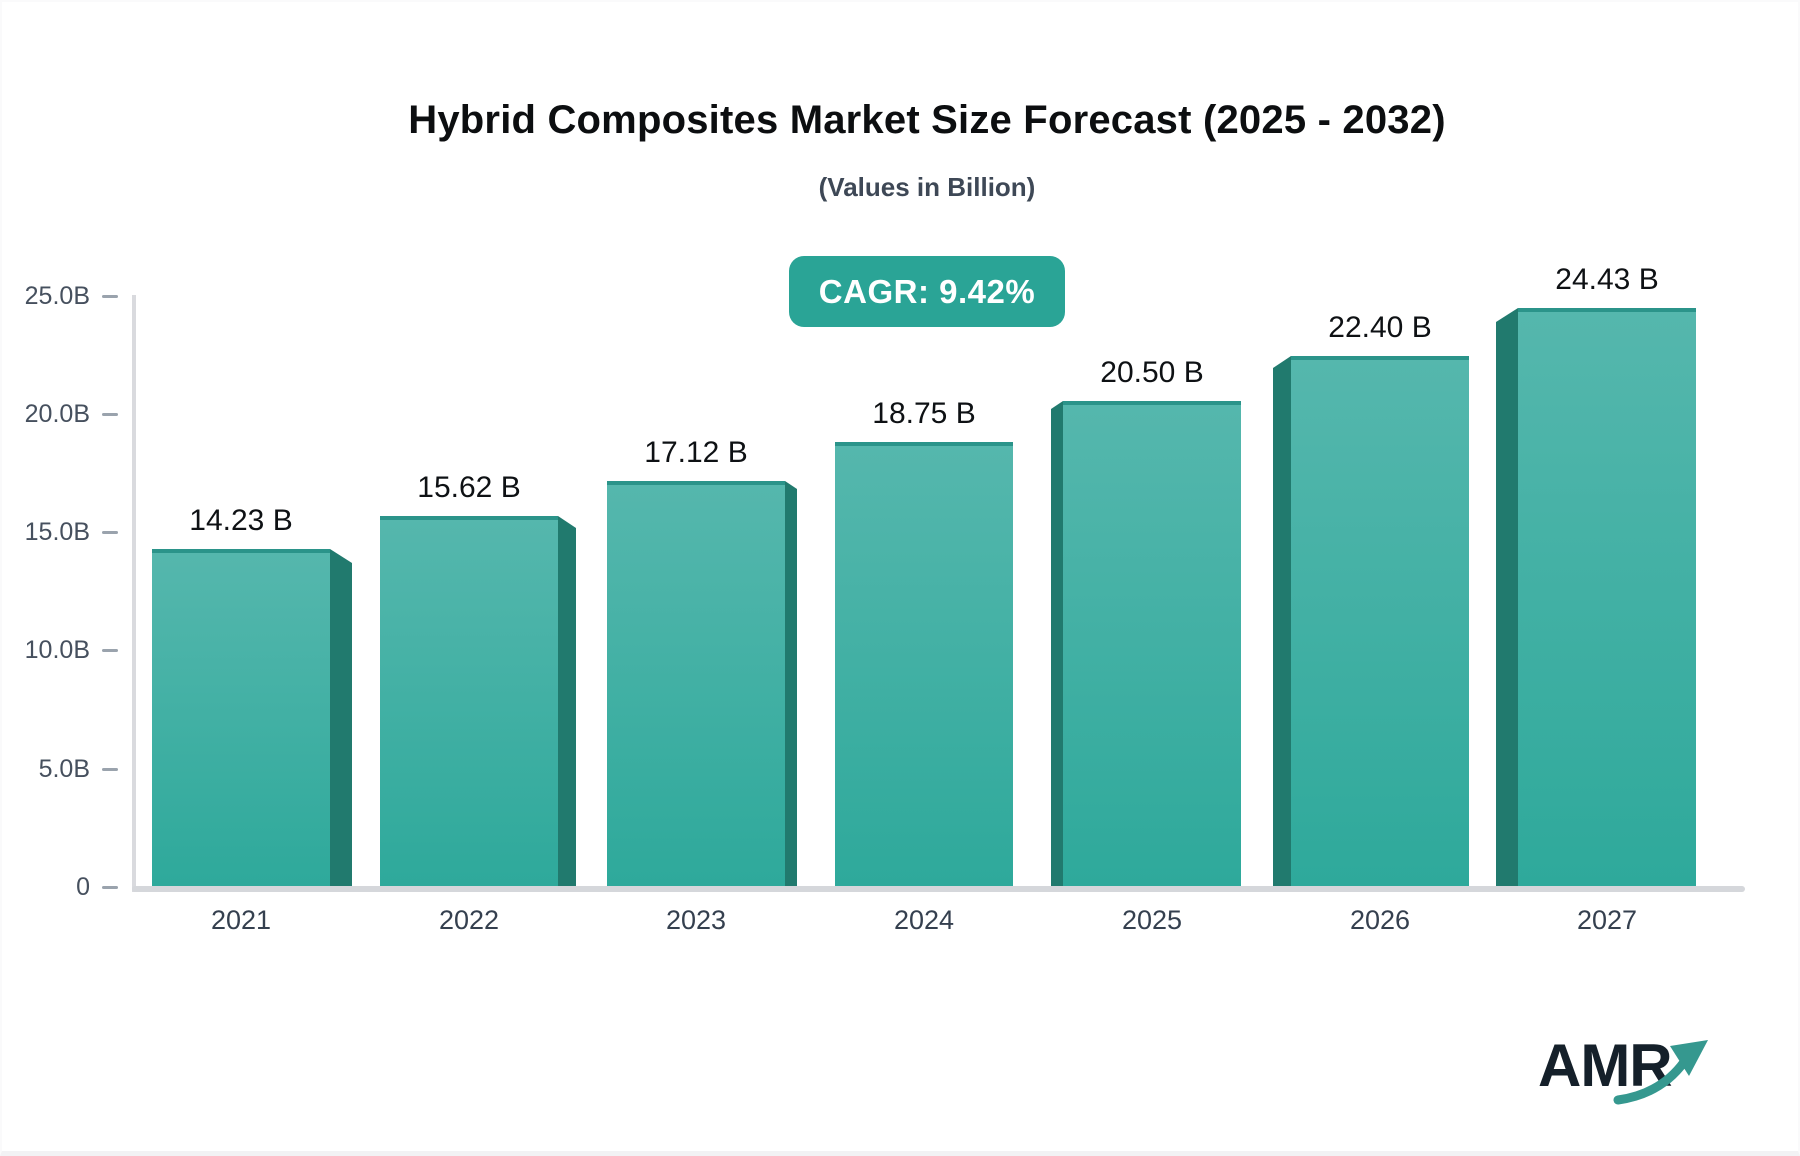 This screenshot has width=1800, height=1156. Describe the element at coordinates (57, 413) in the screenshot. I see `y-axis-tick-label: 20.0B` at that location.